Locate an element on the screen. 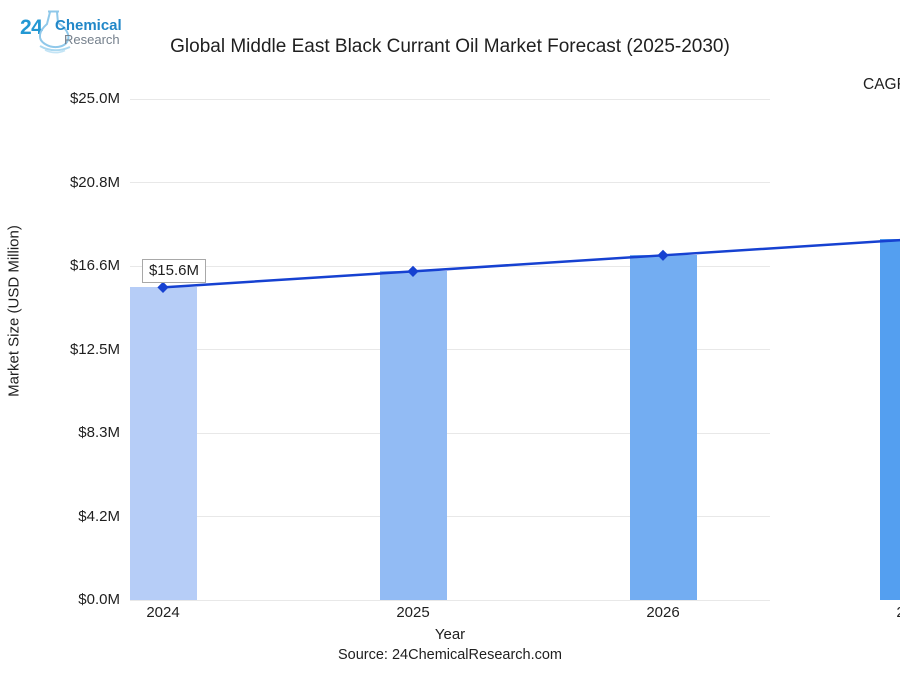 Image resolution: width=900 pixels, height=680 pixels. y-tick-label: $16.6M is located at coordinates (94, 265).